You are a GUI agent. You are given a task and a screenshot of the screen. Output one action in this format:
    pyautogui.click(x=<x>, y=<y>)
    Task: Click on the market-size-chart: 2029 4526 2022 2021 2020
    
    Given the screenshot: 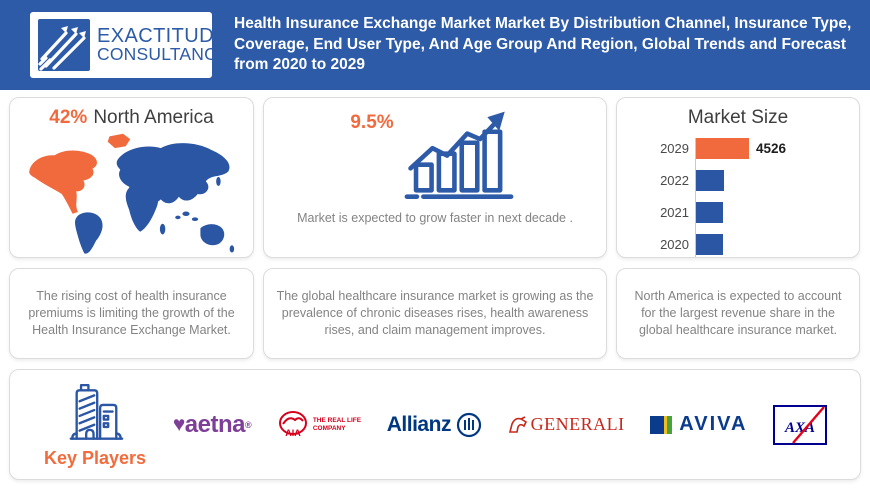 What is the action you would take?
    pyautogui.click(x=752, y=197)
    